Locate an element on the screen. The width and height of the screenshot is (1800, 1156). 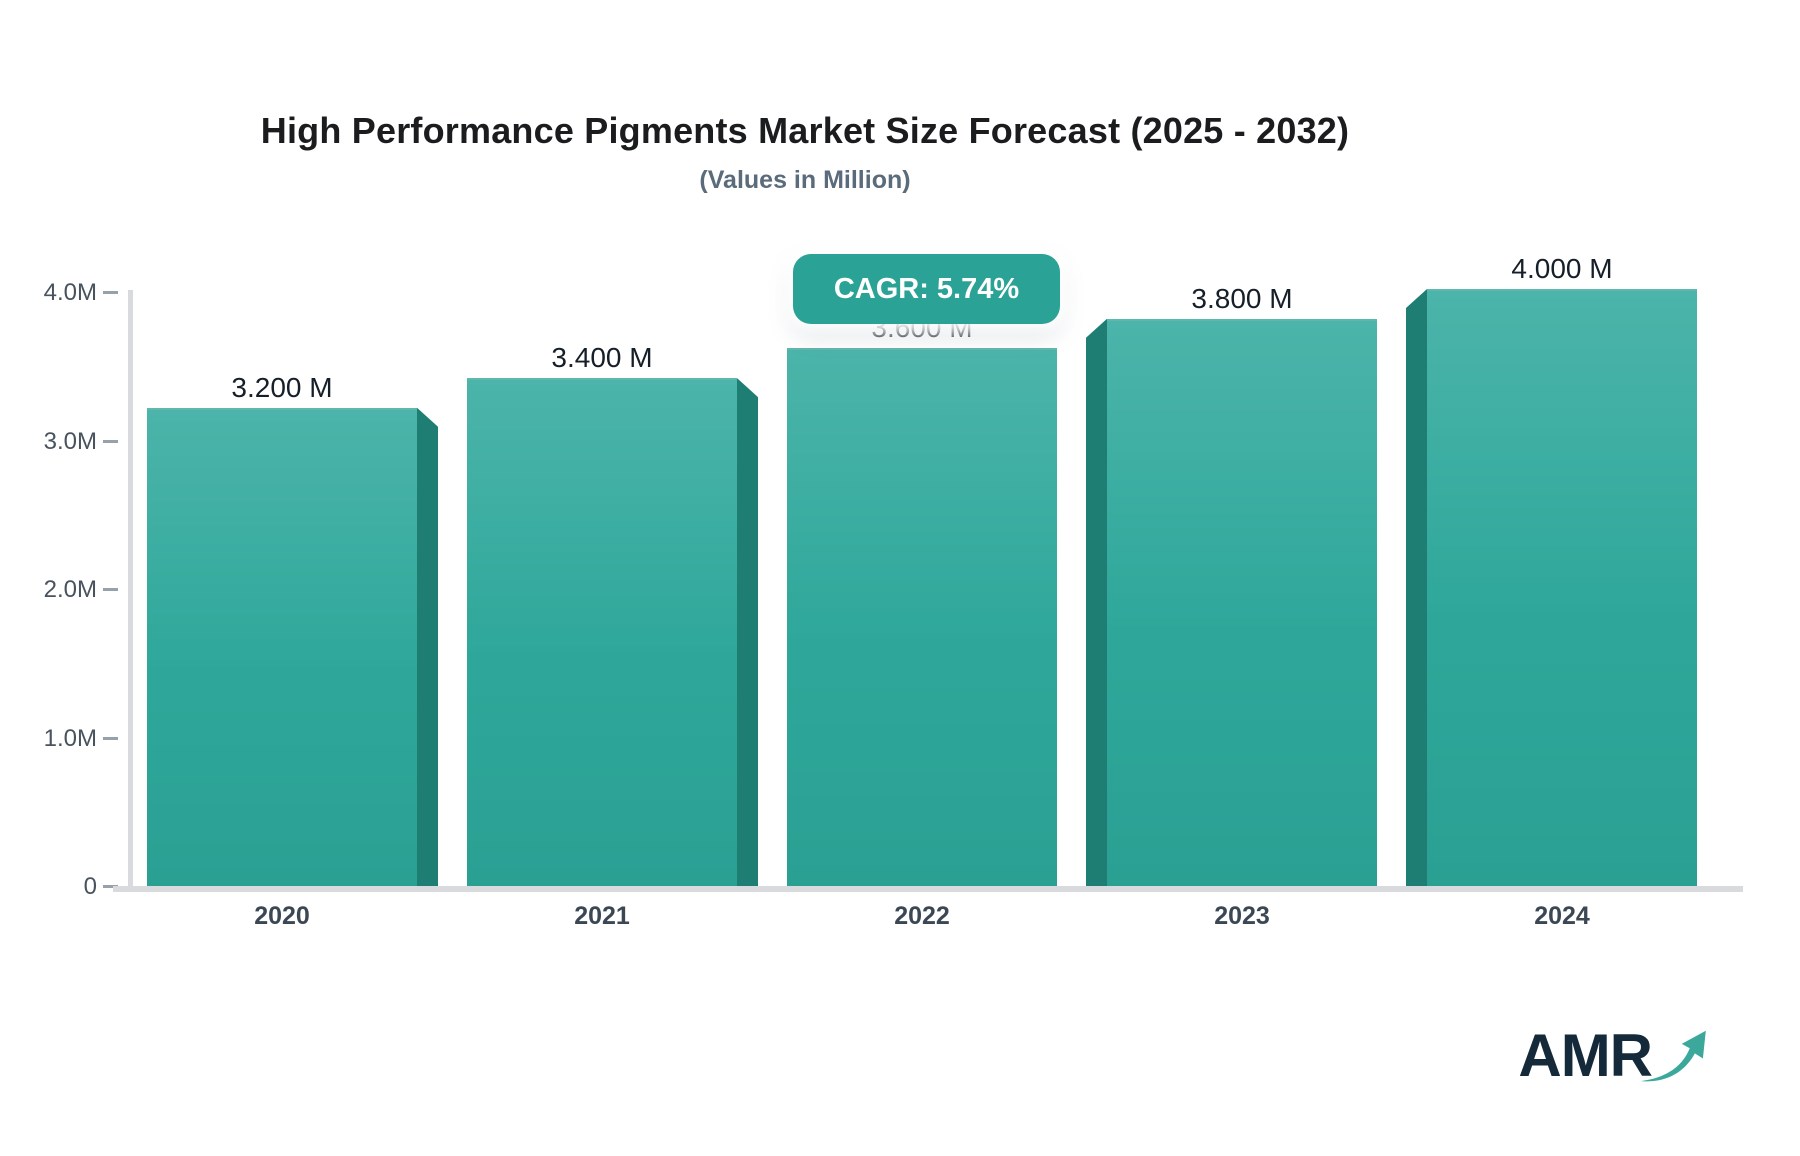
brand-logo: AMR is located at coordinates (1613, 1058).